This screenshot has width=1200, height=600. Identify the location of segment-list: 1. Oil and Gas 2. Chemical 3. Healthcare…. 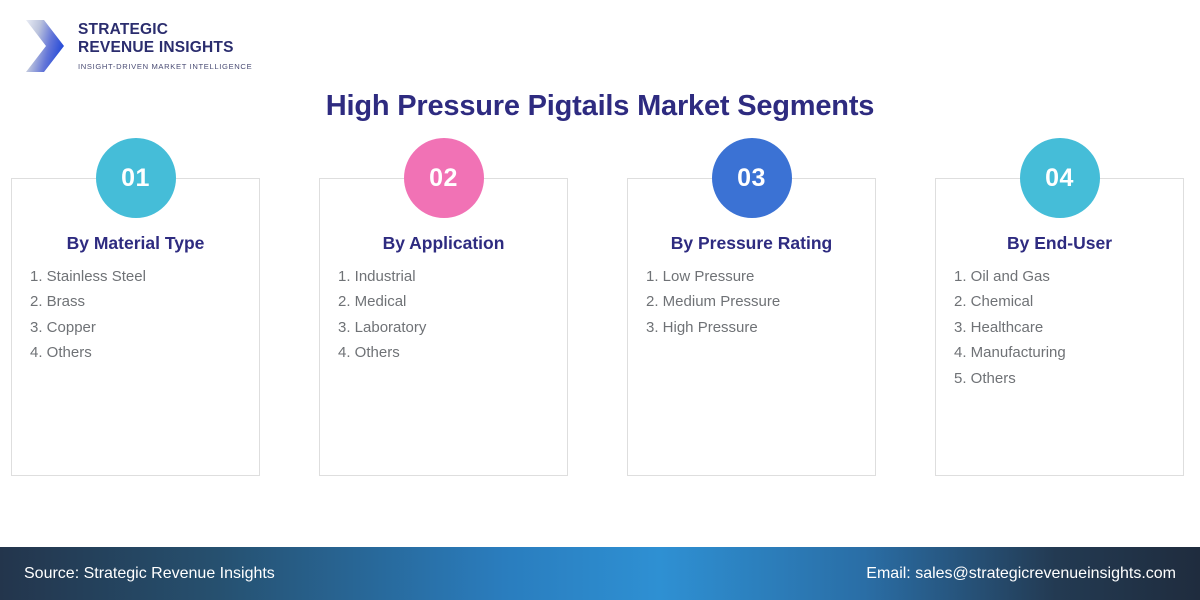
(1059, 327).